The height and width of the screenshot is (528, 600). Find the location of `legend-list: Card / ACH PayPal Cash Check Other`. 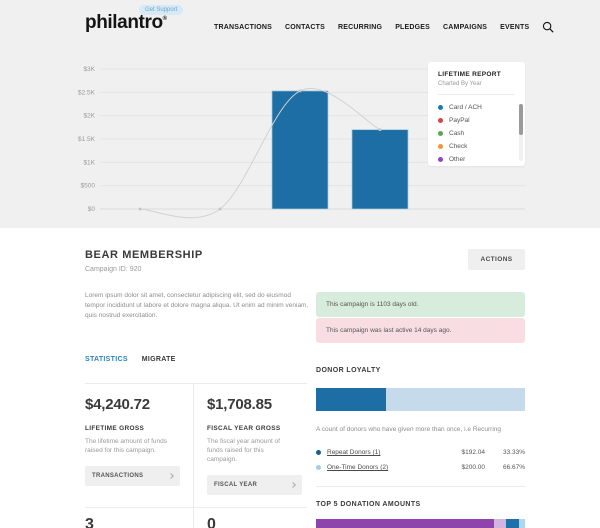

legend-list: Card / ACH PayPal Cash Check Other is located at coordinates (476, 130).